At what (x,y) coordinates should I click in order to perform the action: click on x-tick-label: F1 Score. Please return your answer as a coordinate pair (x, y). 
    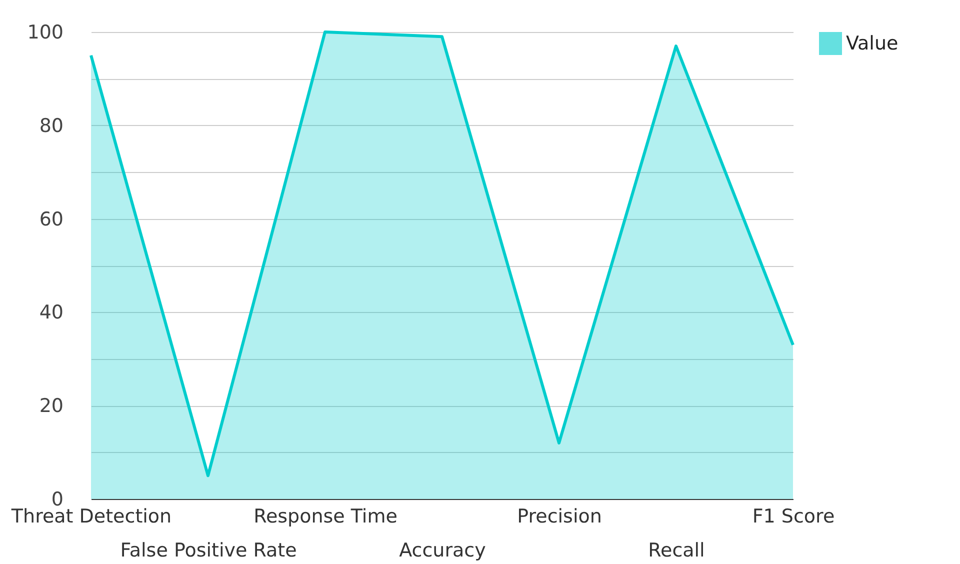
    Looking at the image, I should click on (793, 517).